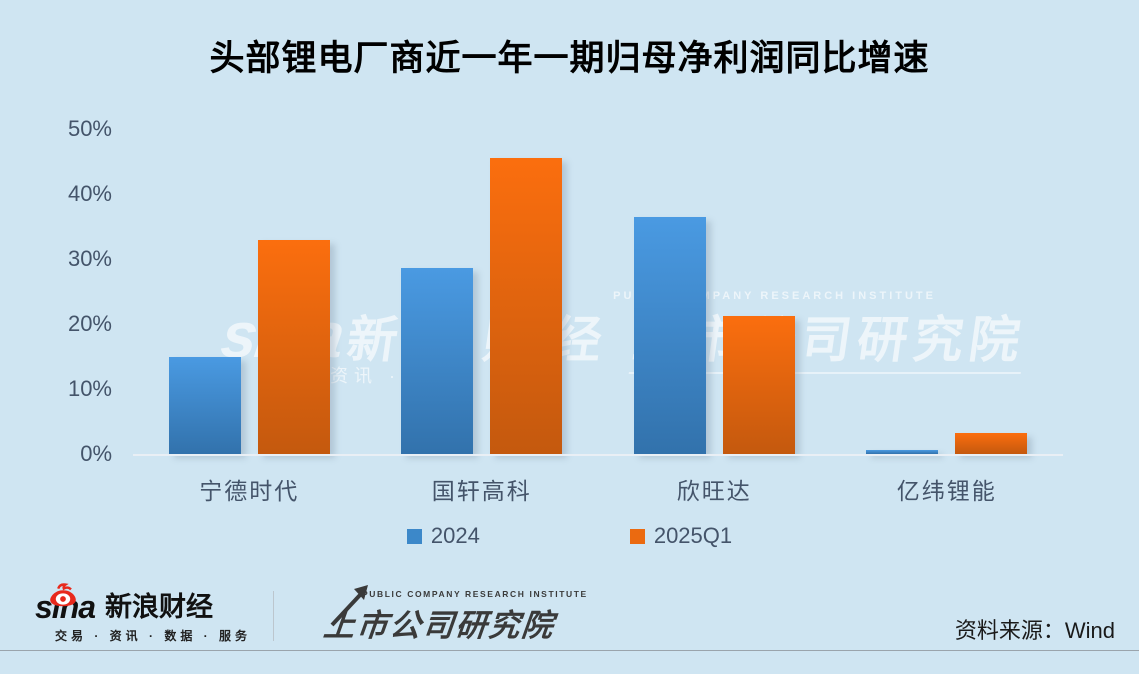 The width and height of the screenshot is (1139, 674). What do you see at coordinates (89, 258) in the screenshot?
I see `y-tick-label: 30%` at bounding box center [89, 258].